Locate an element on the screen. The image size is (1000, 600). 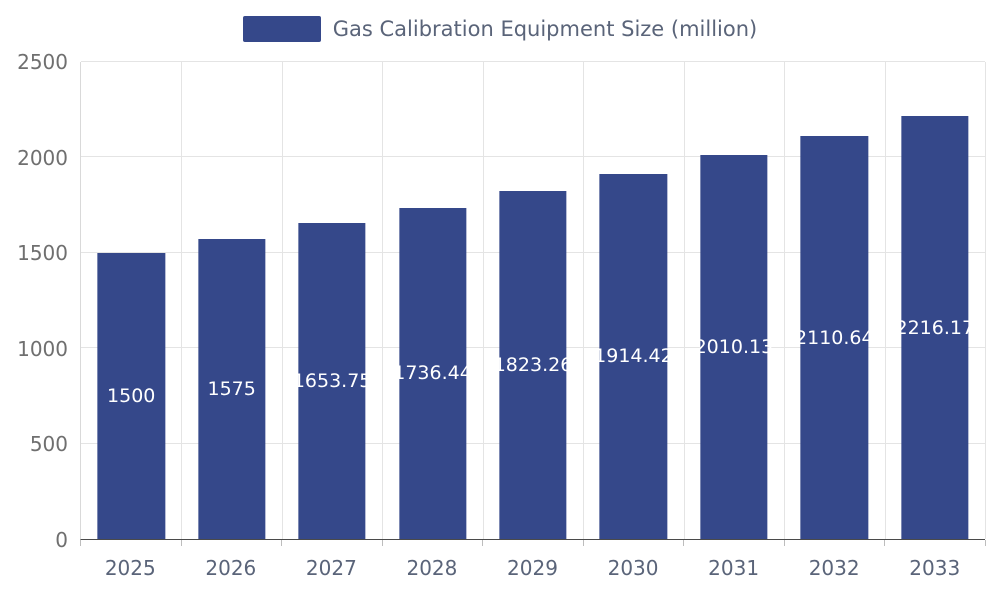
legend-swatch is located at coordinates (281, 29).